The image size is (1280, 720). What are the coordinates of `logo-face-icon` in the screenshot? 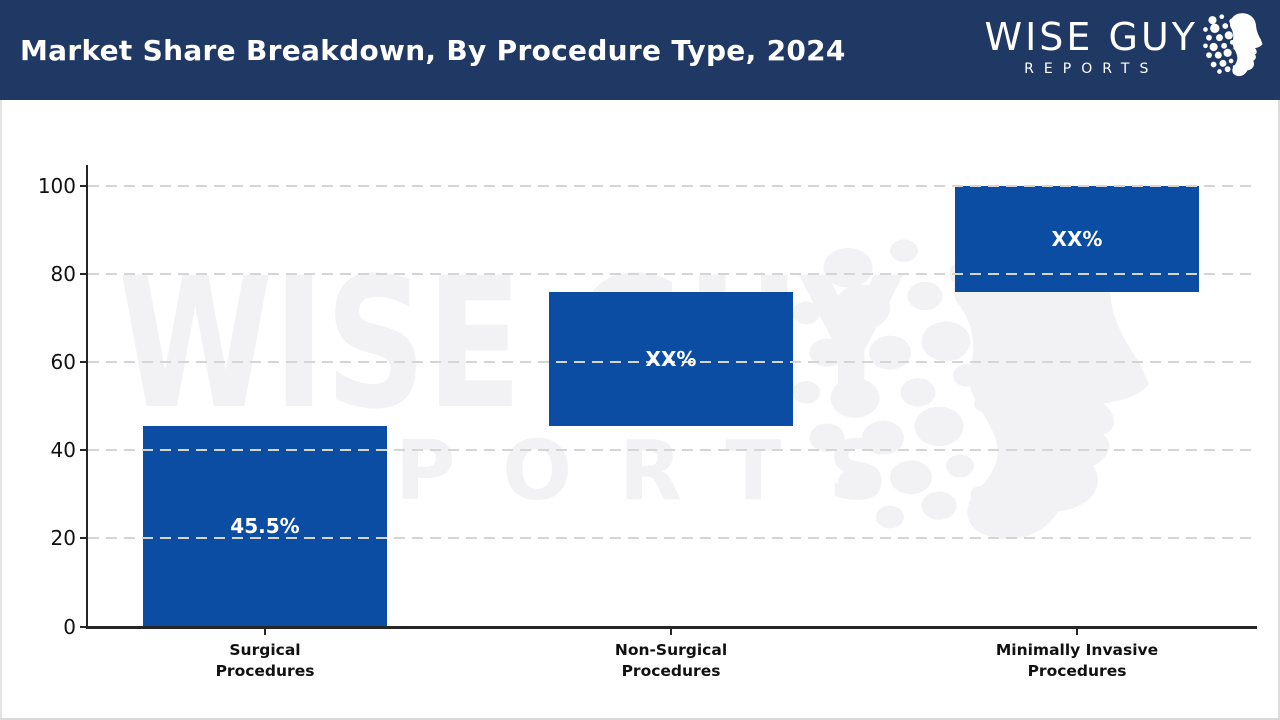 It's located at (1233, 45).